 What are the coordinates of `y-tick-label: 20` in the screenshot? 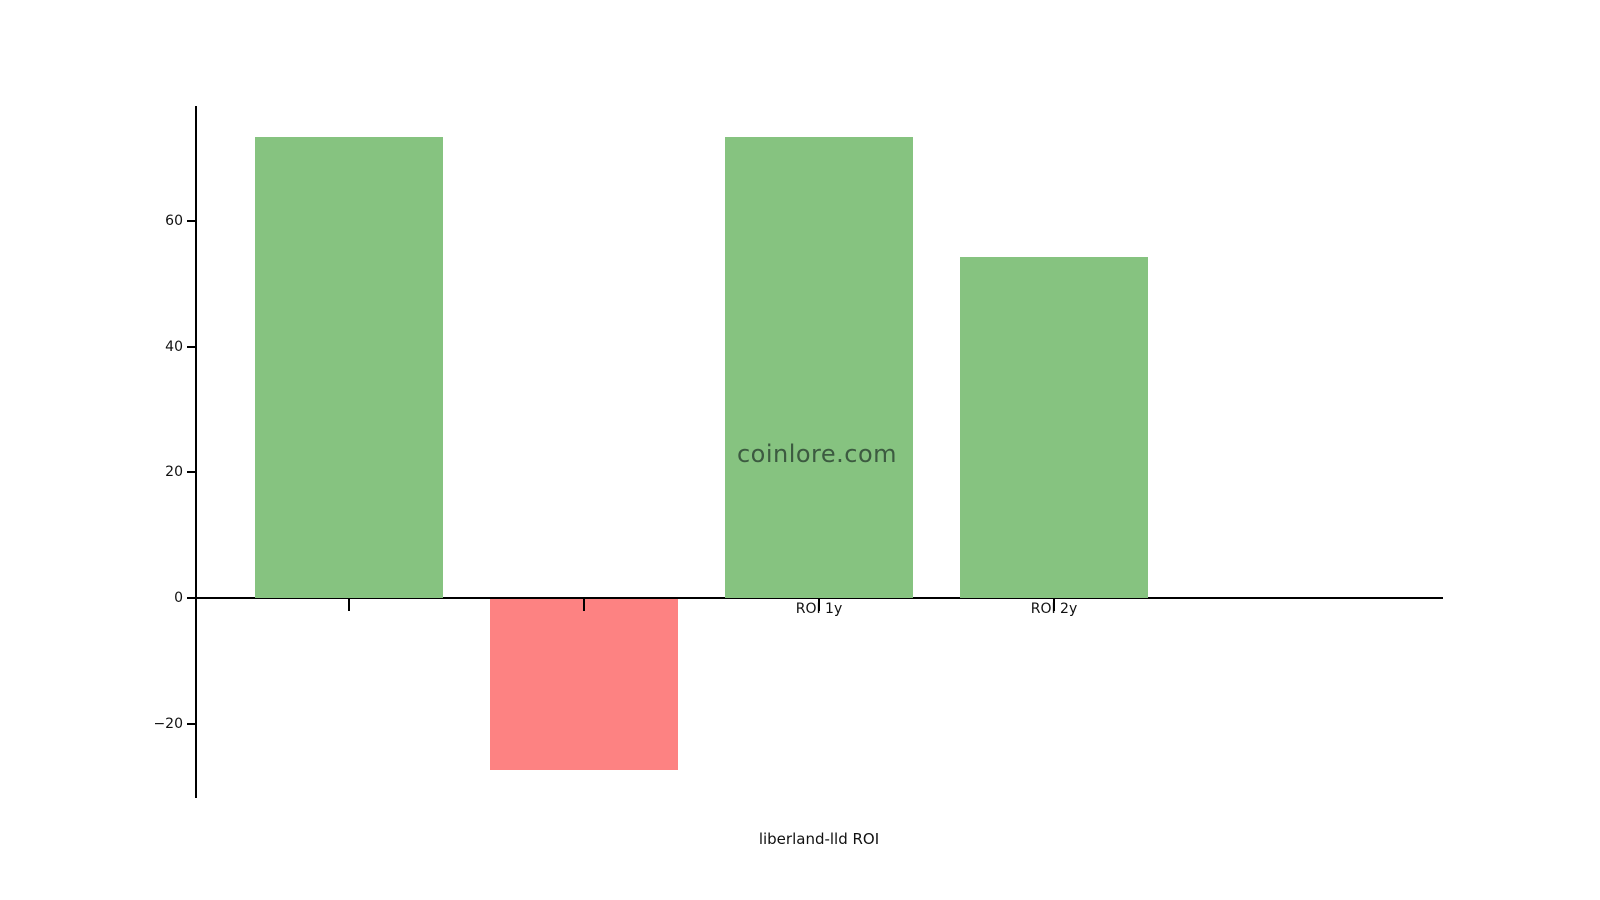 It's located at (174, 472).